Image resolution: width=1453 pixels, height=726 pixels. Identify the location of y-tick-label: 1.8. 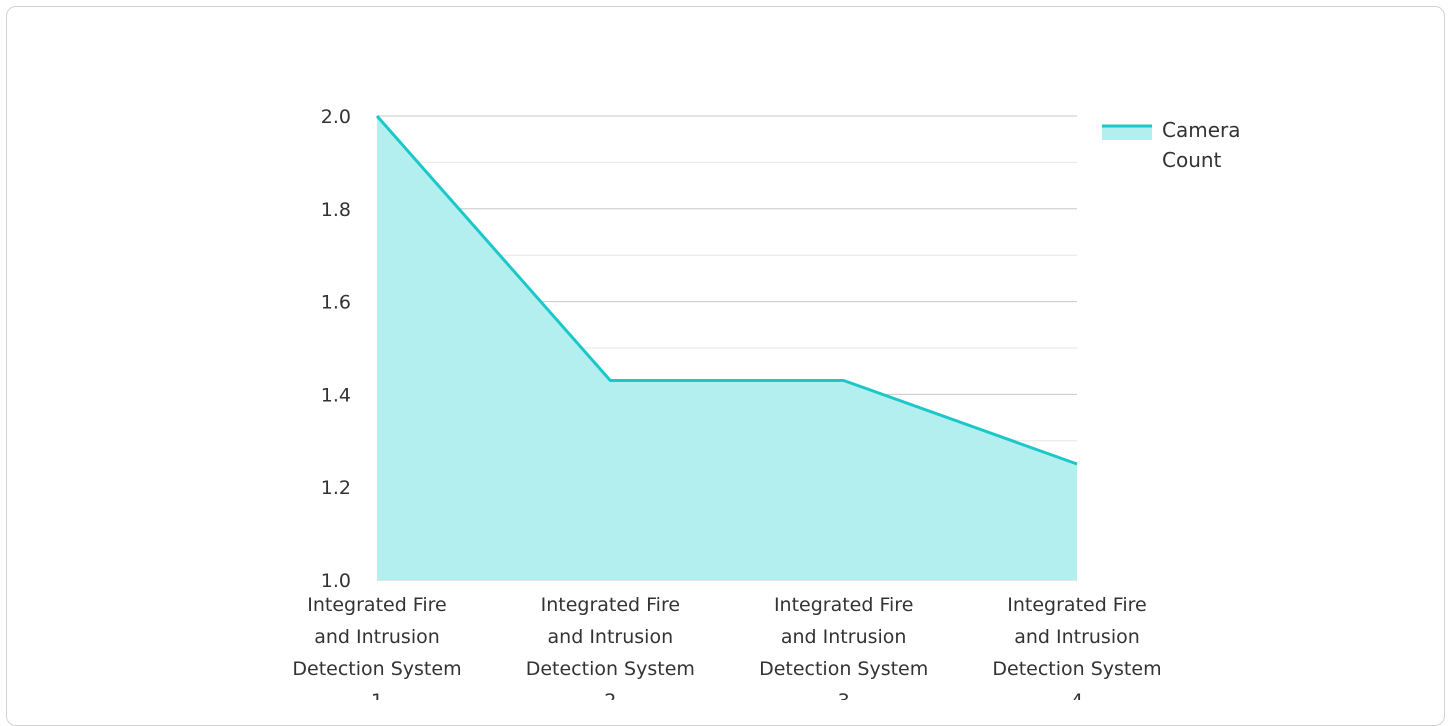
(336, 210).